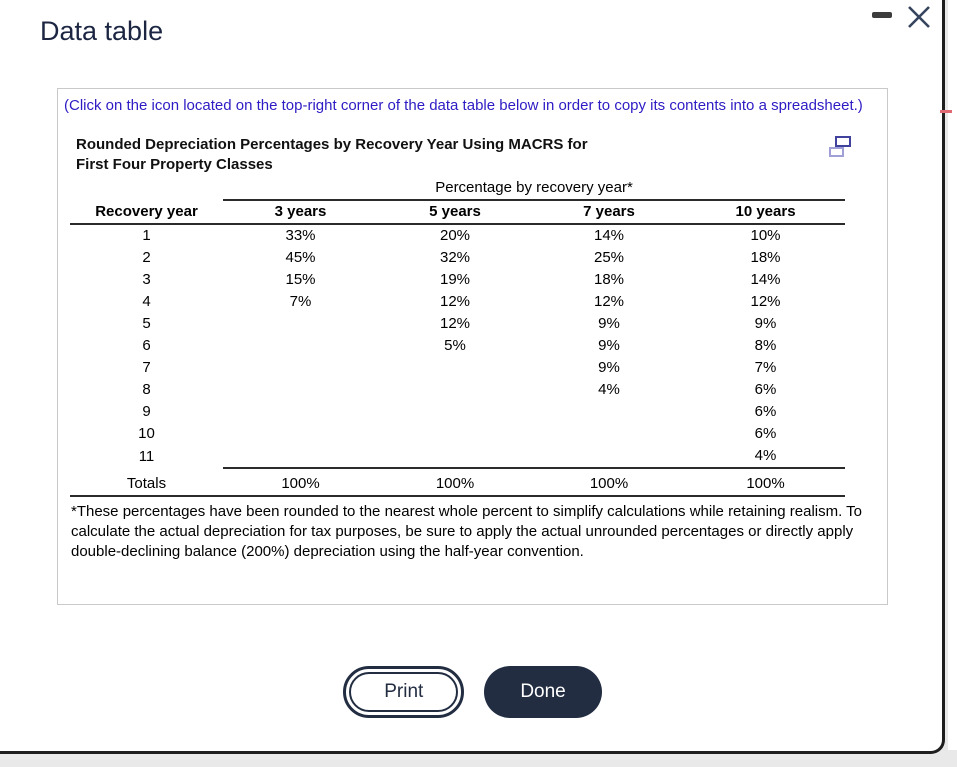 Image resolution: width=957 pixels, height=767 pixels. I want to click on table-cell: 10, so click(146, 433).